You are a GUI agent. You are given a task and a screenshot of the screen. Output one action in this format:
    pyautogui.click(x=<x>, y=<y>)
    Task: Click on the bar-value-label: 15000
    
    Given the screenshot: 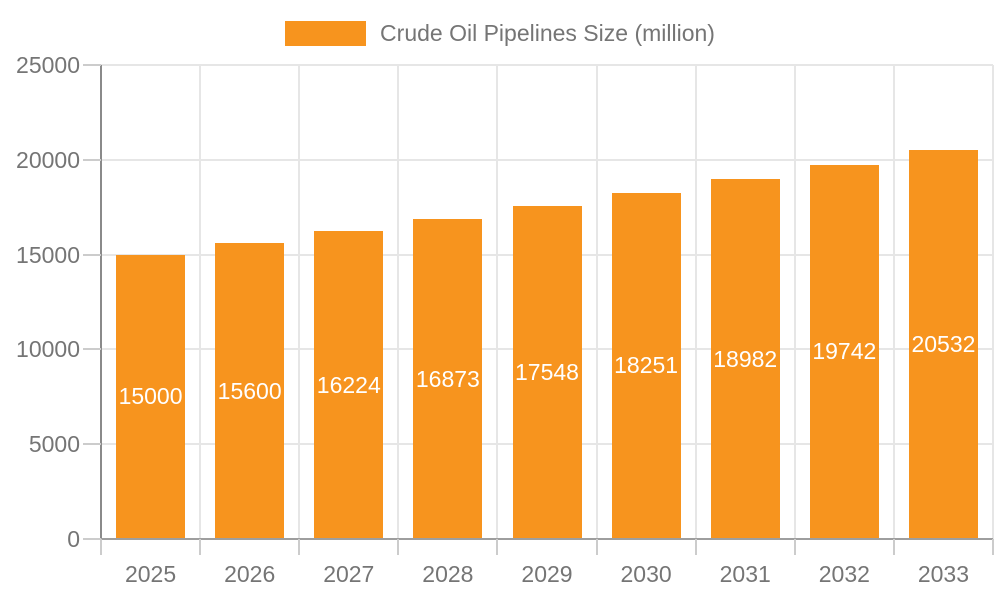 What is the action you would take?
    pyautogui.click(x=150, y=396)
    